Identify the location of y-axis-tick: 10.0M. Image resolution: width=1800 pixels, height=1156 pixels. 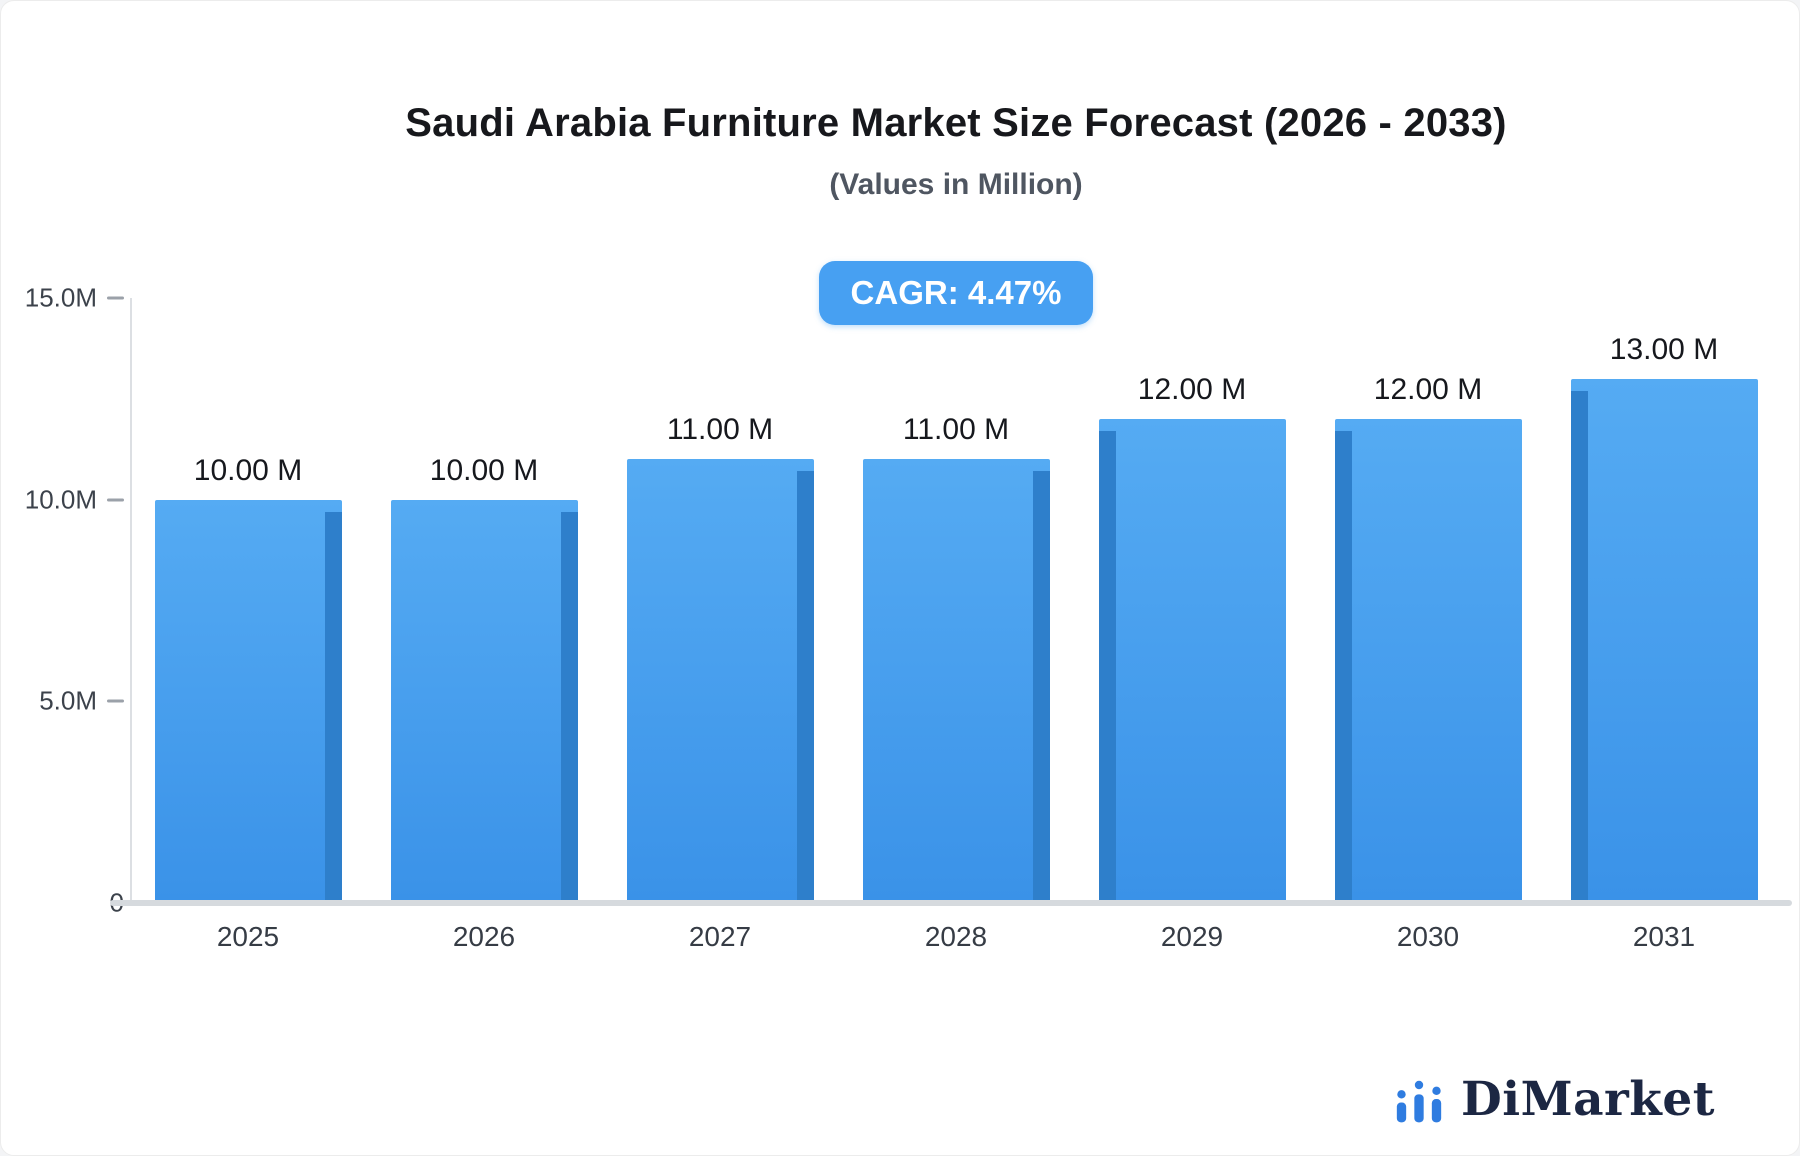
(77, 499).